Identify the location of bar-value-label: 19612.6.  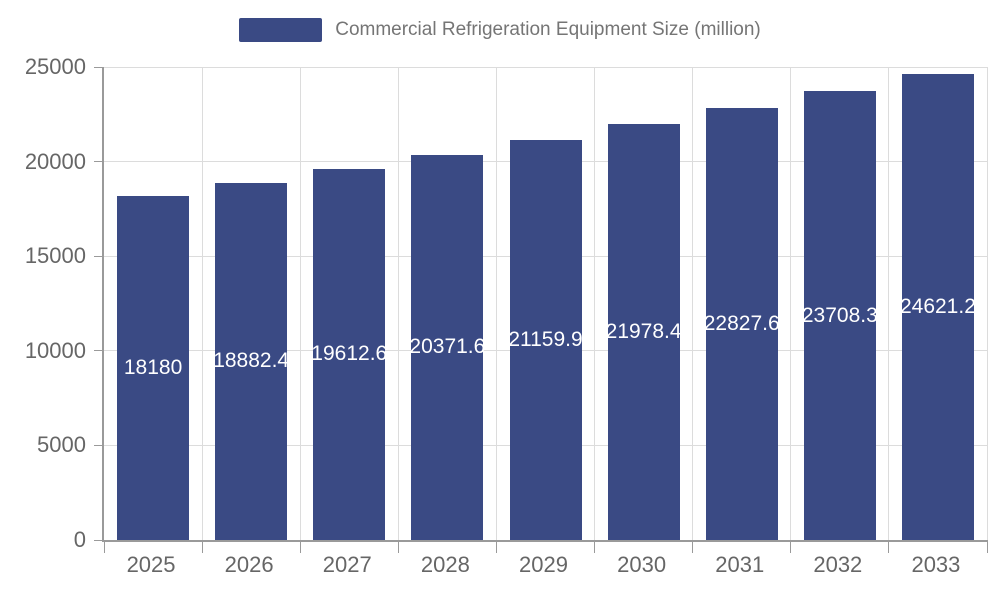
(349, 354).